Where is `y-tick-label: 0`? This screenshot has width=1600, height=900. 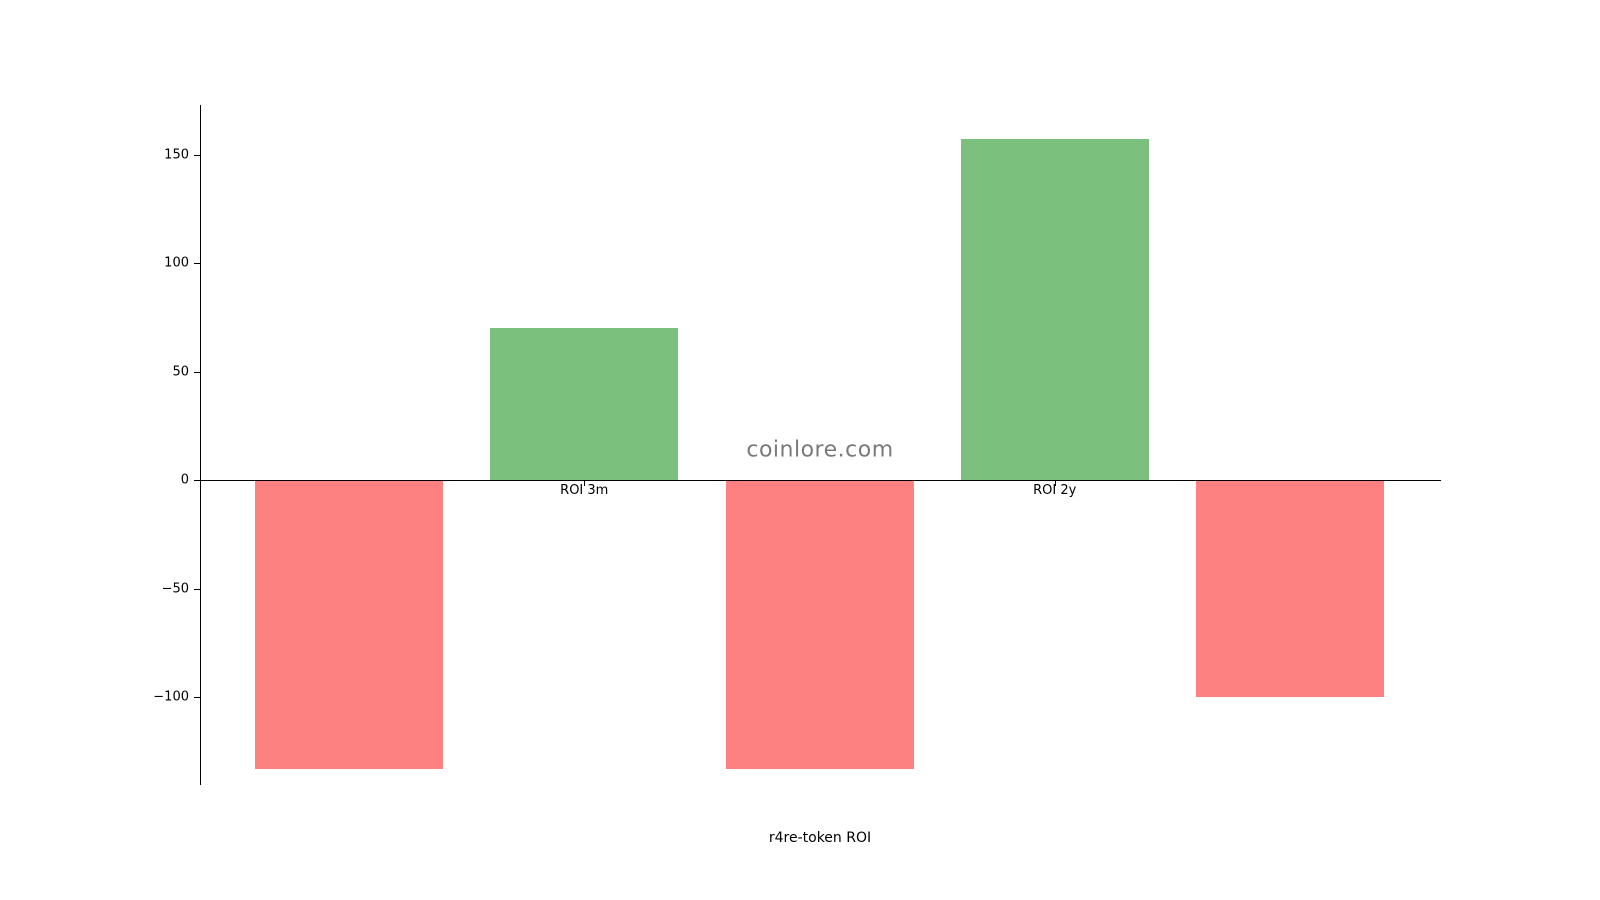
y-tick-label: 0 is located at coordinates (184, 480).